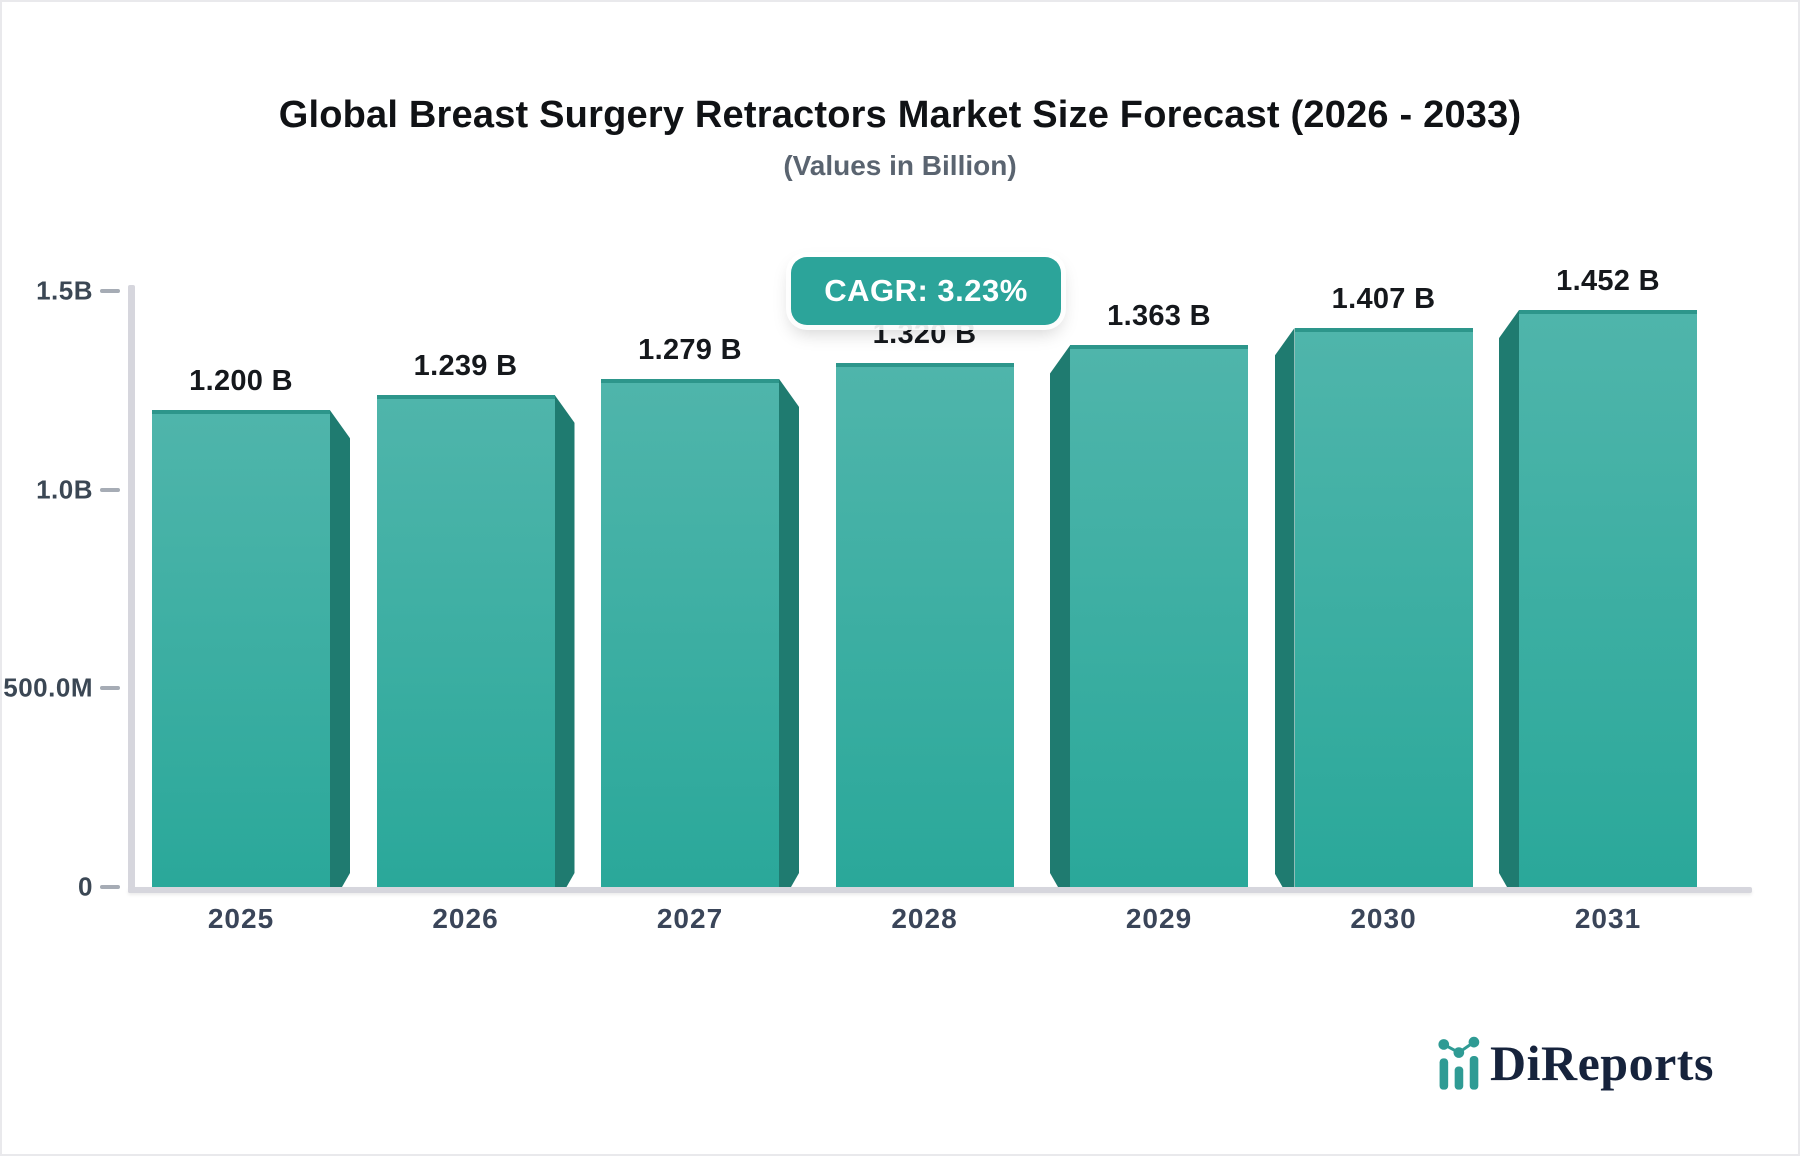 The image size is (1800, 1156). I want to click on bar-value-label-2031: 1.452 B, so click(1608, 281).